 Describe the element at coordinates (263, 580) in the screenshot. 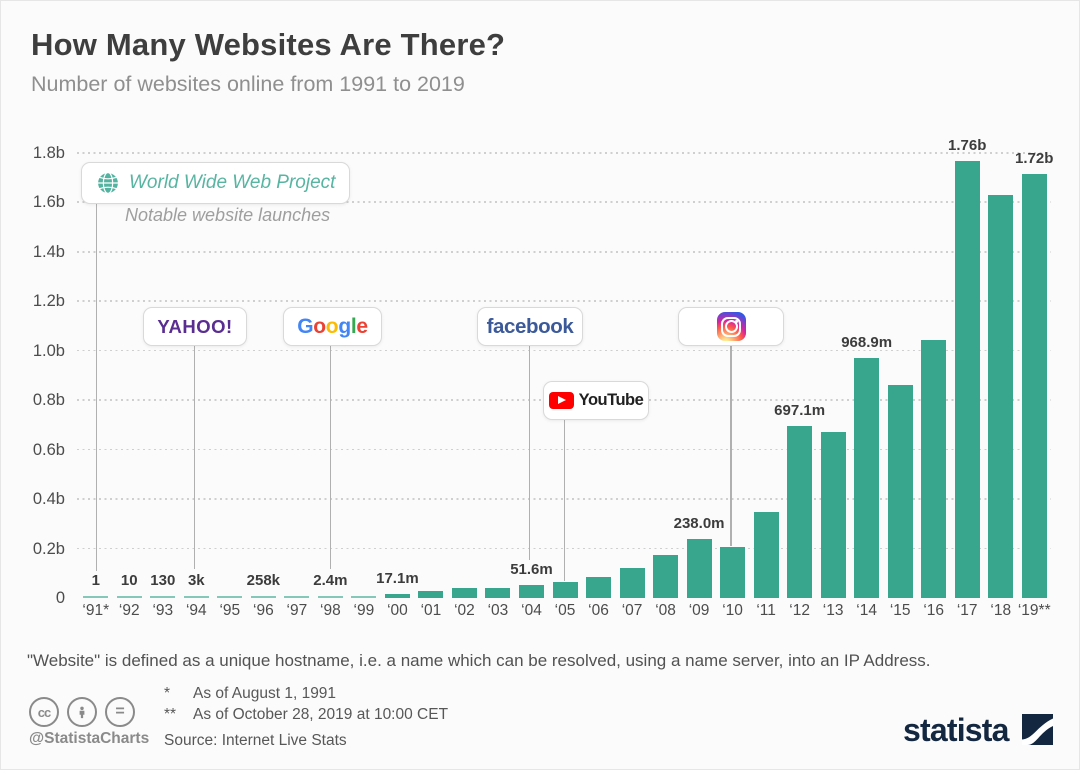

I see `bar-value-label: 258k` at that location.